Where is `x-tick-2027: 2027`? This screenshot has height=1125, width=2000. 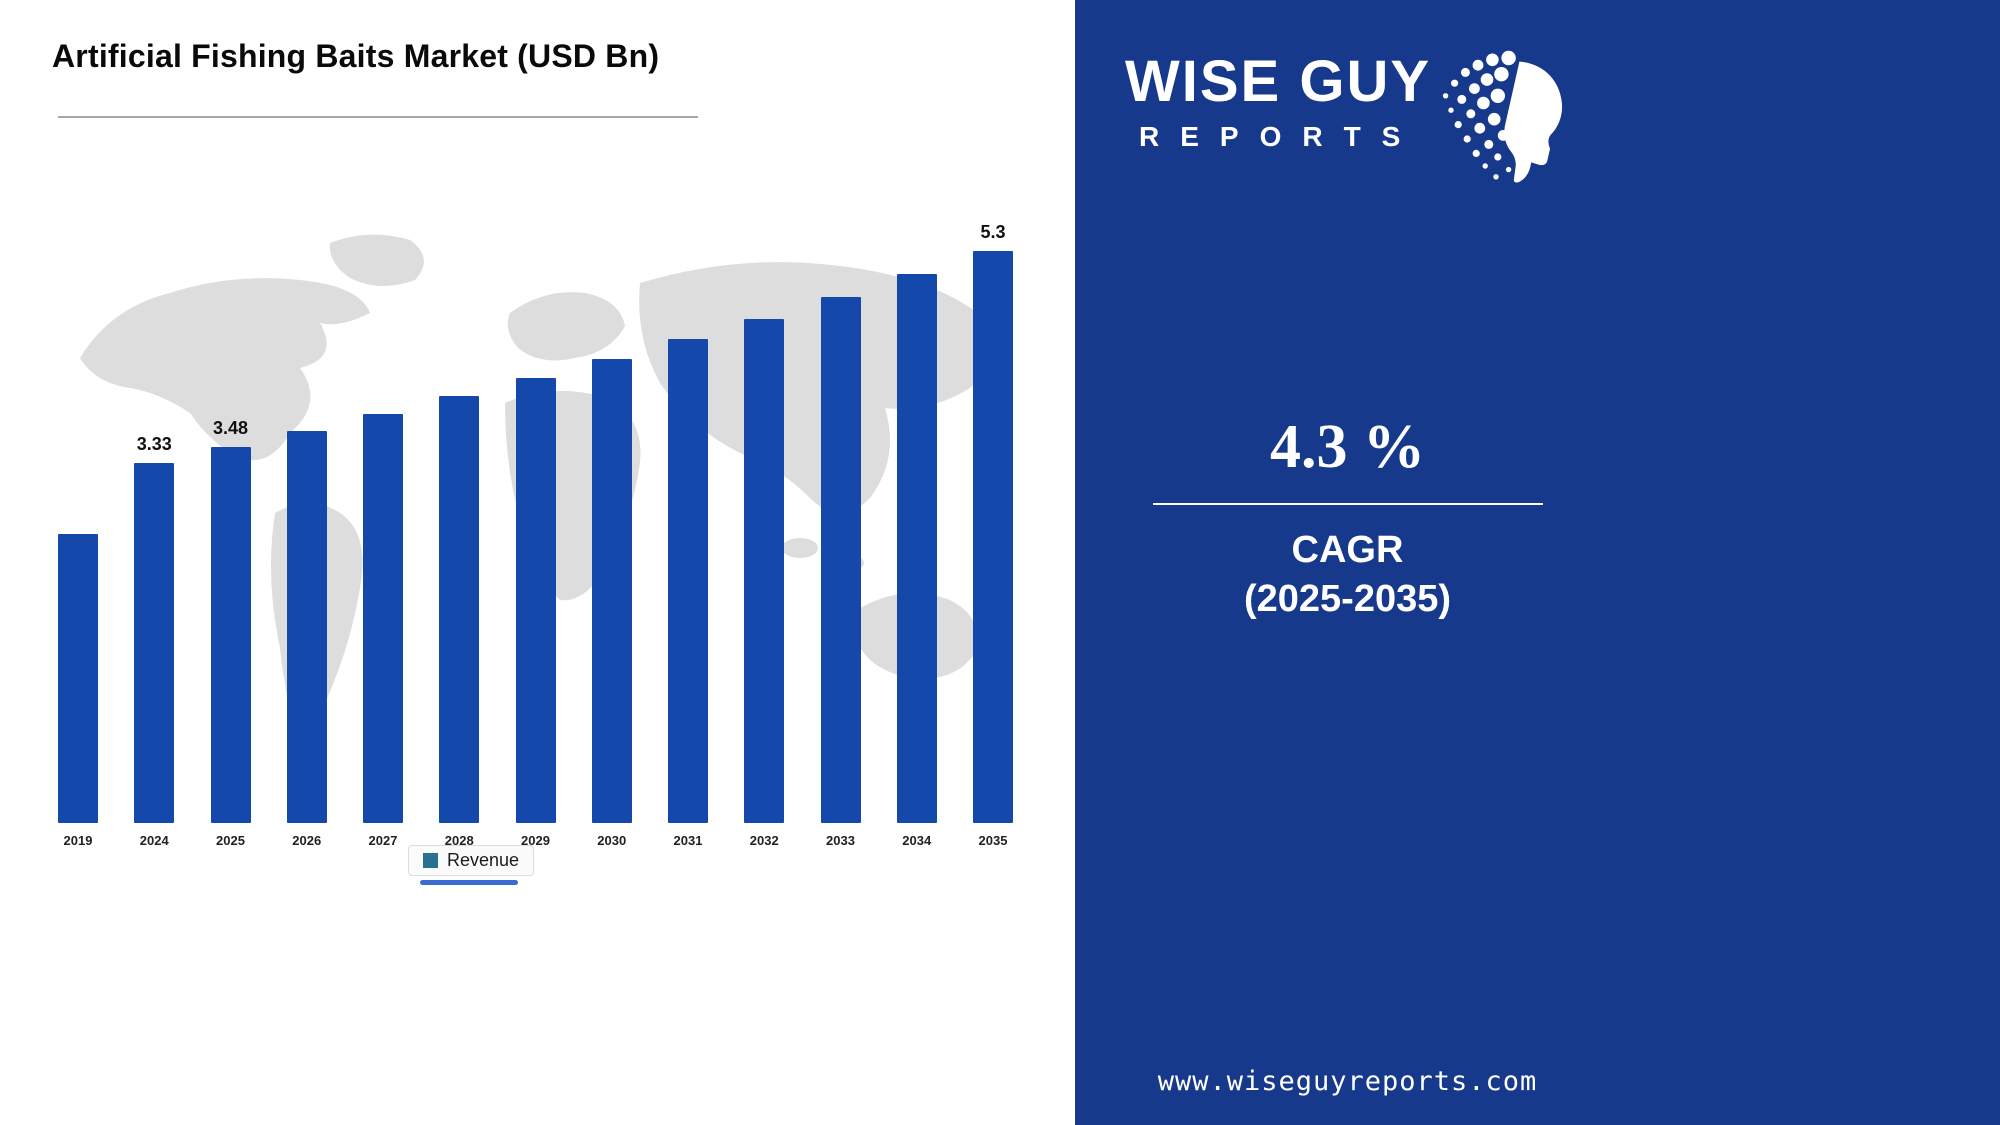
x-tick-2027: 2027 is located at coordinates (383, 840).